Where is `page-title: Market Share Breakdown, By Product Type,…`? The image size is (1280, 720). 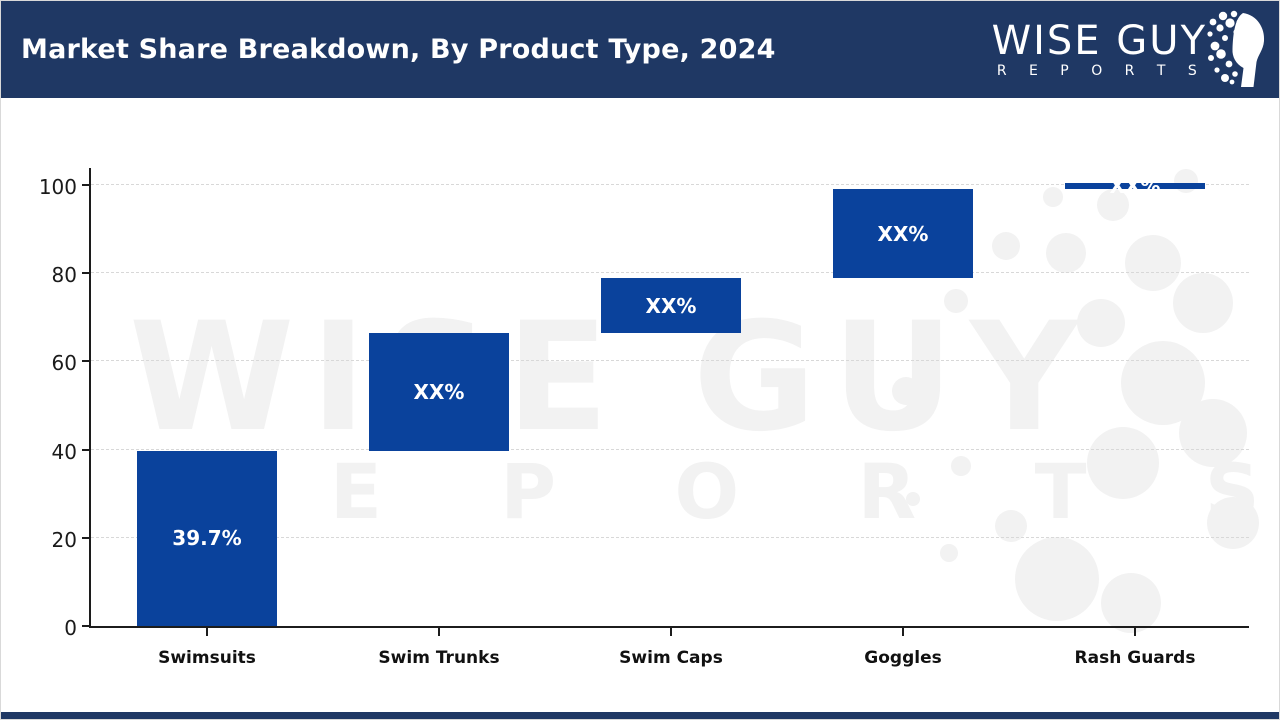 page-title: Market Share Breakdown, By Product Type,… is located at coordinates (398, 49).